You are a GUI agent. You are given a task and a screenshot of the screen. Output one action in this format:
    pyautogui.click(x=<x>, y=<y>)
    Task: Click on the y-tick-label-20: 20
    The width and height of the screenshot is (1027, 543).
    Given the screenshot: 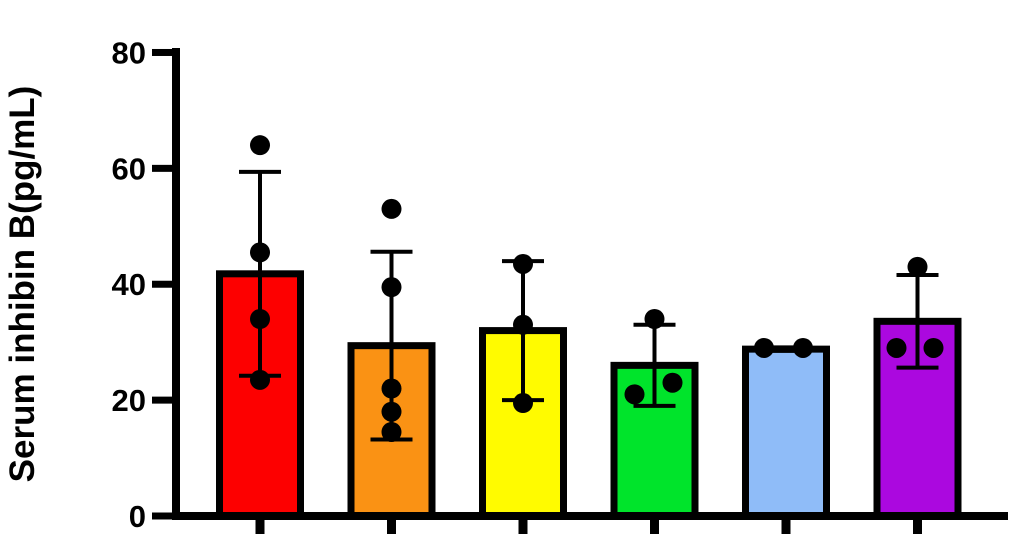 What is the action you would take?
    pyautogui.click(x=129, y=400)
    